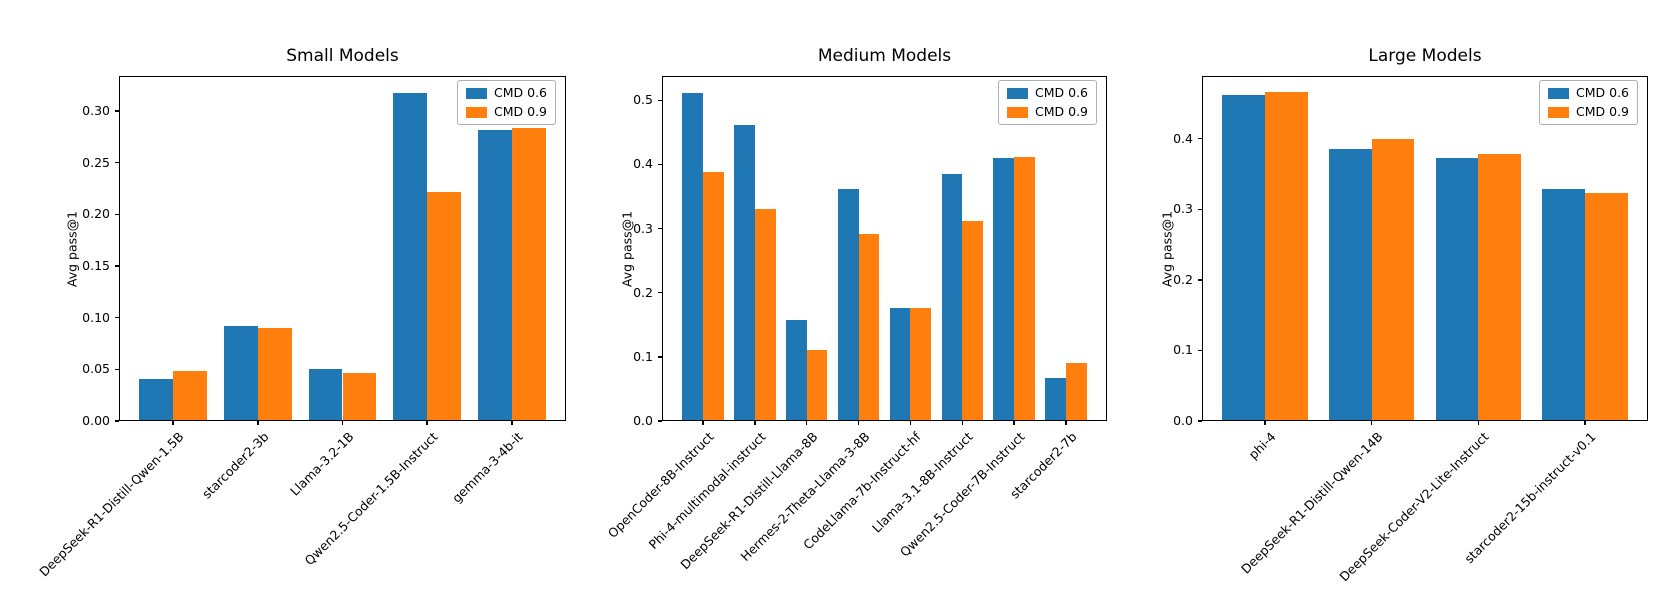 This screenshot has width=1661, height=600. Describe the element at coordinates (96, 420) in the screenshot. I see `y-tick-label: 0.00` at that location.